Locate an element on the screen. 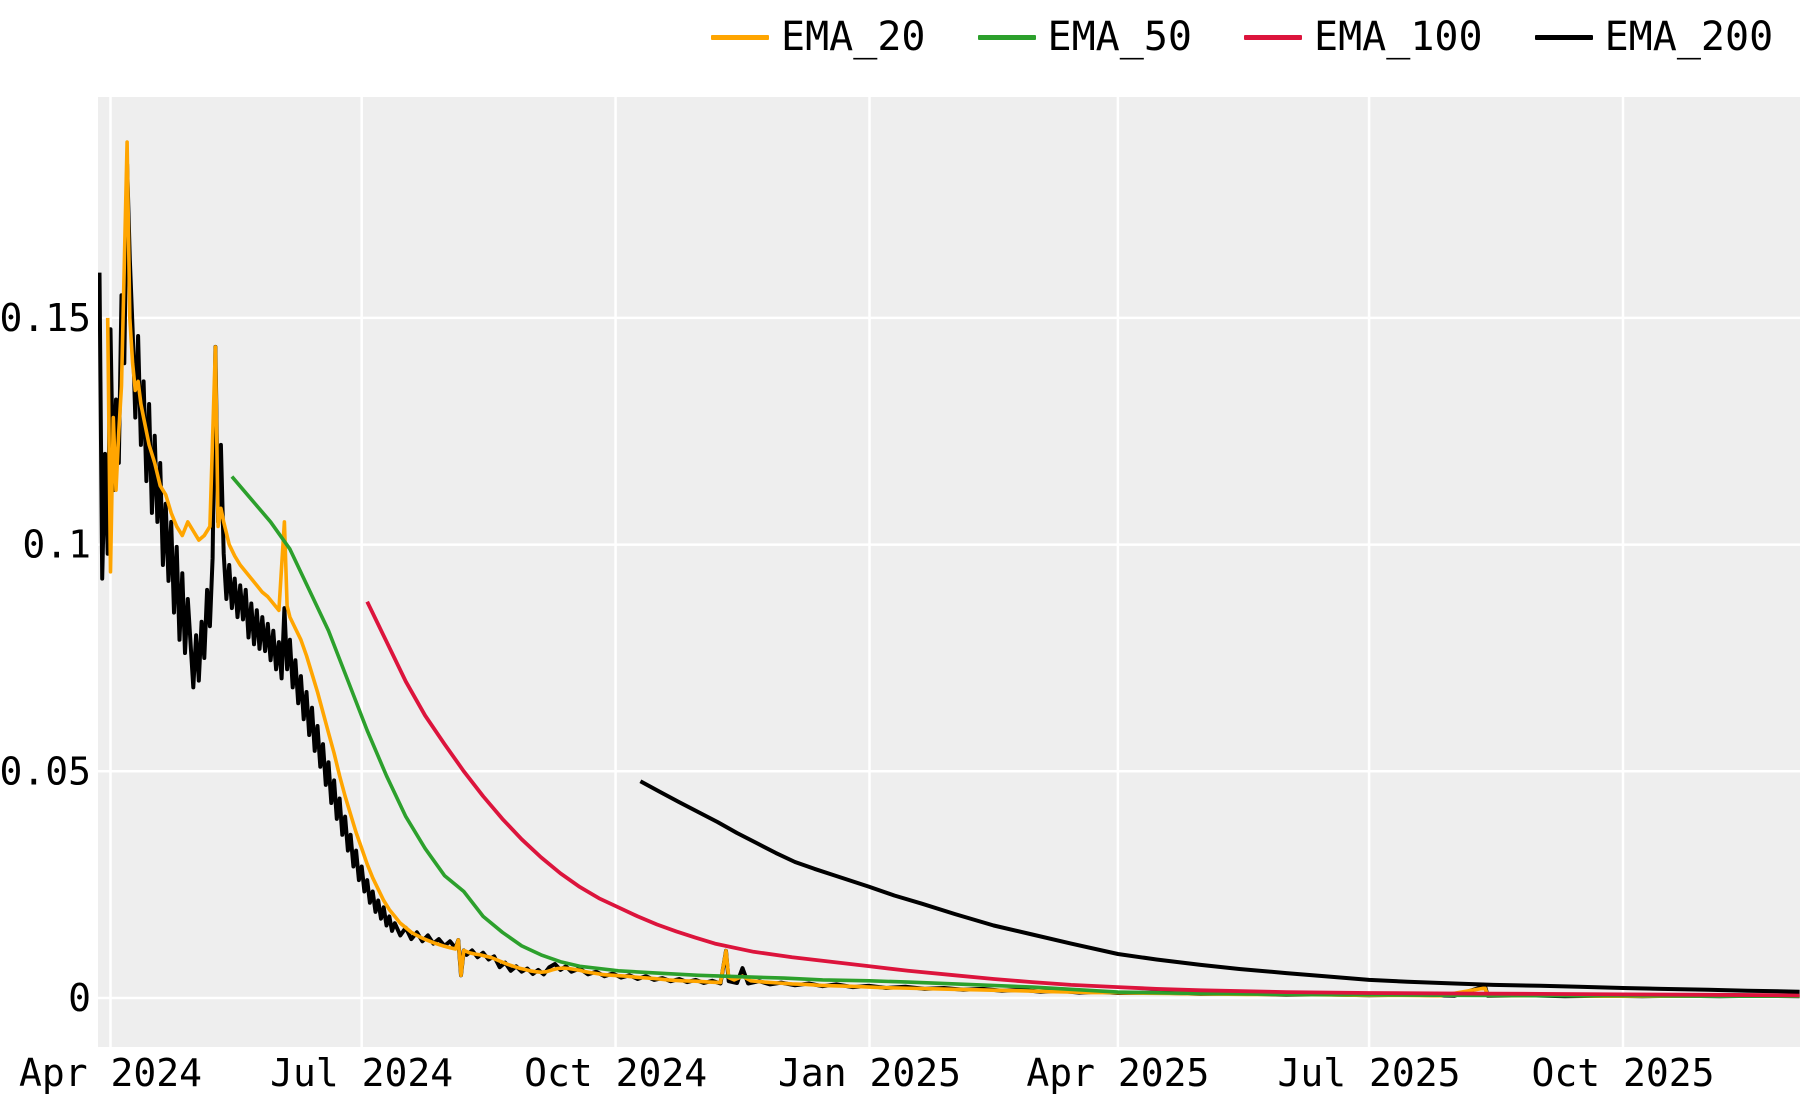  x-tick-label-5: Jul 2025 is located at coordinates (1369, 1073).